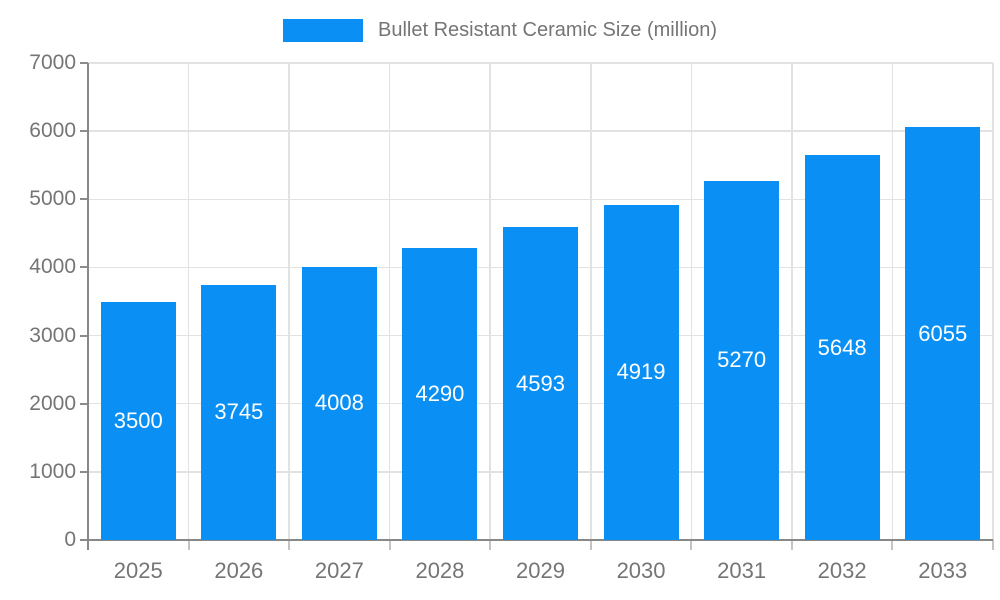 This screenshot has height=600, width=1000. I want to click on y-axis-line, so click(88, 306).